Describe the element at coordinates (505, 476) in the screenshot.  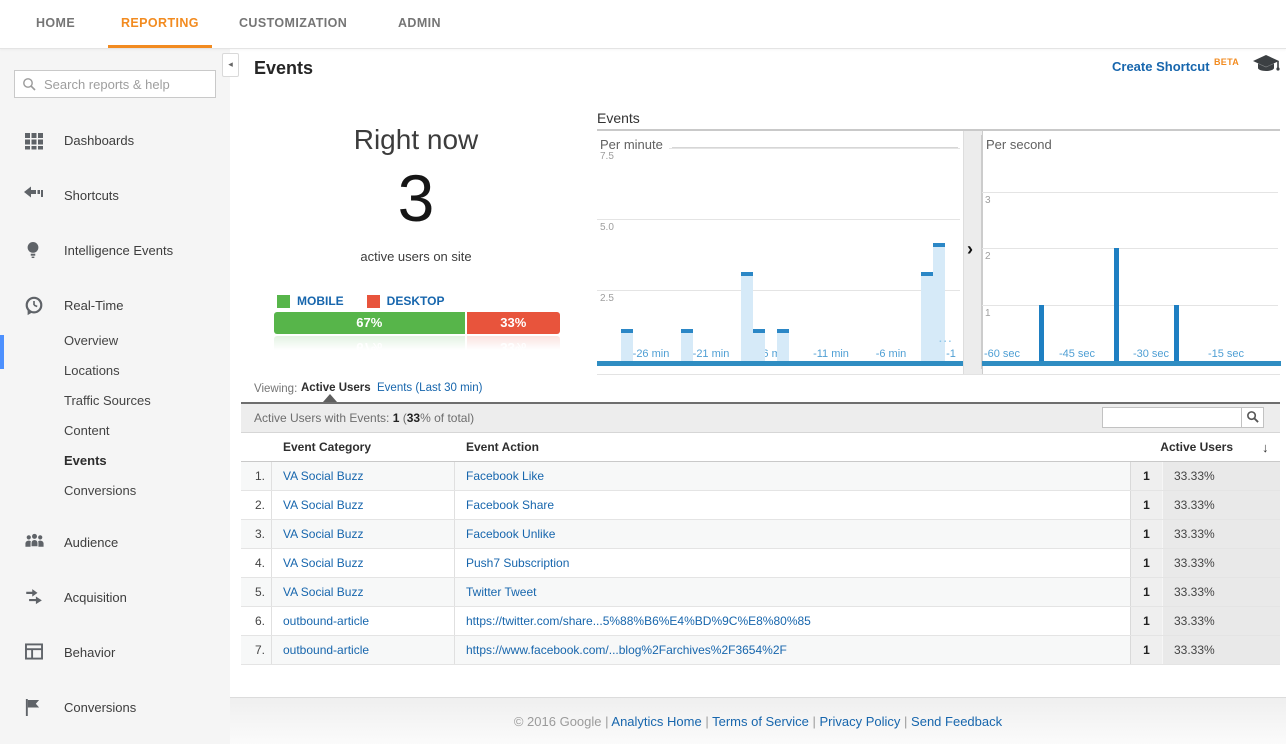
I see `event-action-link: Facebook Like` at that location.